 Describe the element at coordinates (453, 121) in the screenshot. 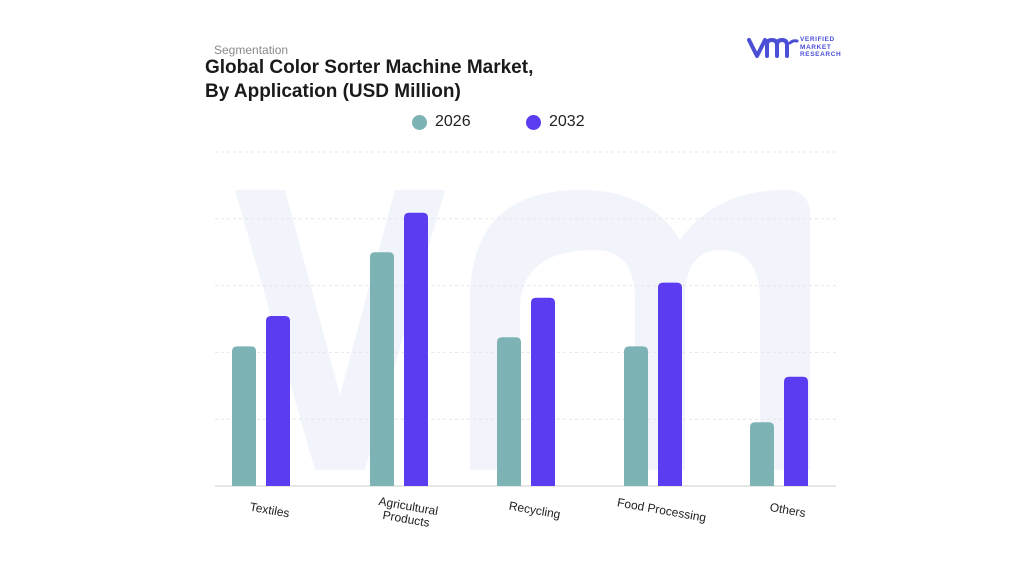

I see `legend-label-2026: 2026` at that location.